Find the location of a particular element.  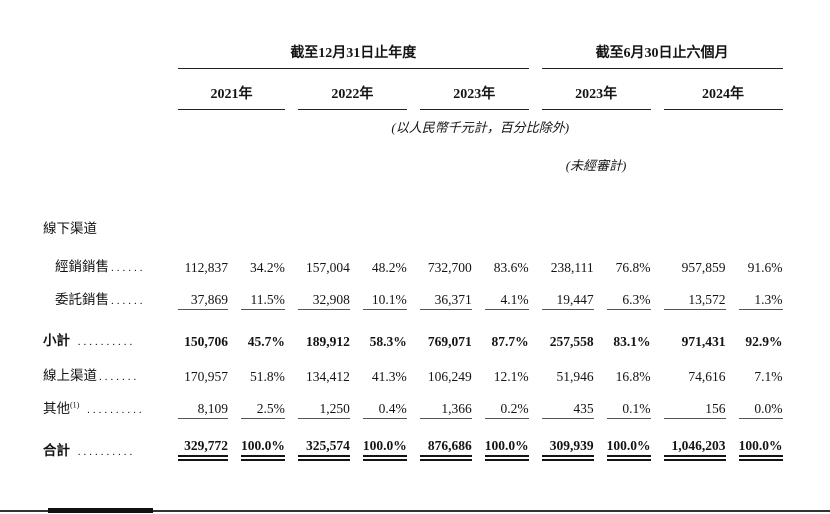

amount-cell: 876,686 is located at coordinates (445, 440).